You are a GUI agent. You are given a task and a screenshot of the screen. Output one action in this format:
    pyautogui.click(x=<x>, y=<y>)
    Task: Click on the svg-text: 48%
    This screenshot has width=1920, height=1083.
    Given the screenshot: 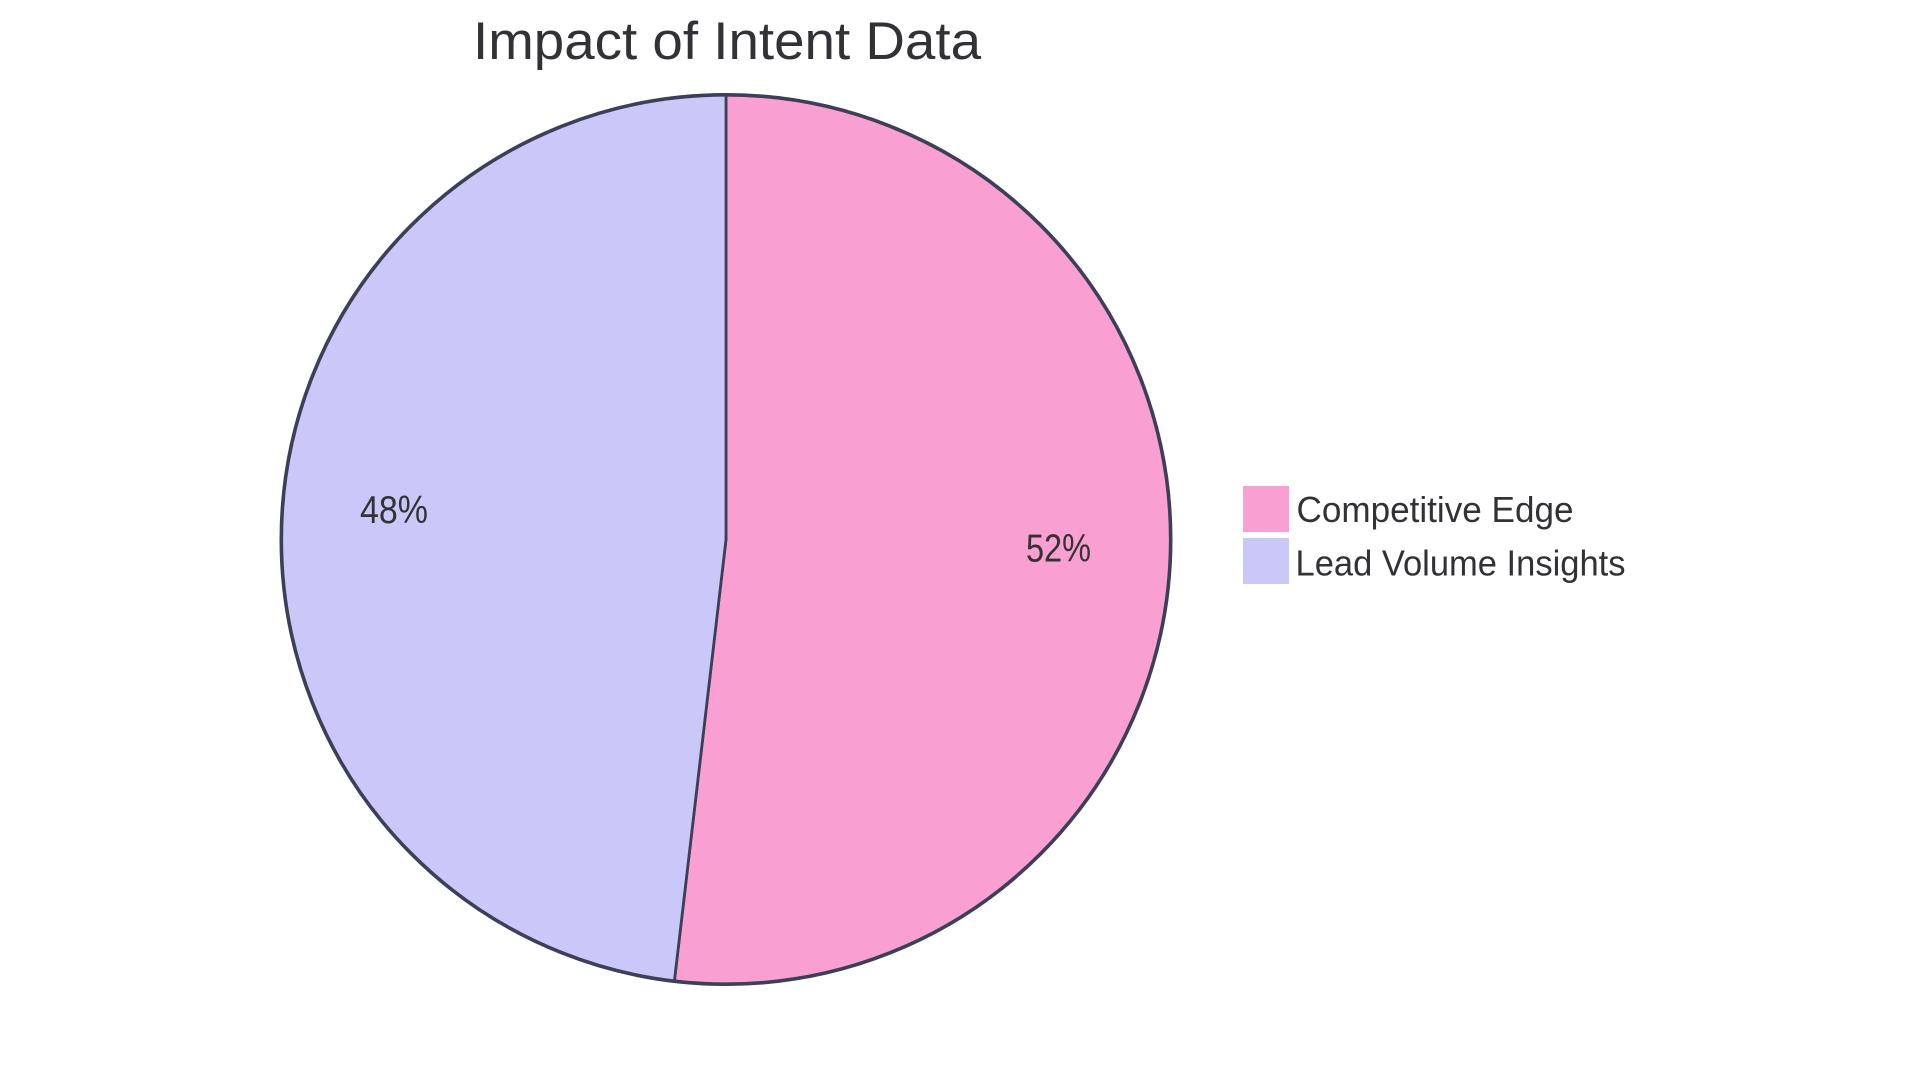 What is the action you would take?
    pyautogui.click(x=394, y=510)
    